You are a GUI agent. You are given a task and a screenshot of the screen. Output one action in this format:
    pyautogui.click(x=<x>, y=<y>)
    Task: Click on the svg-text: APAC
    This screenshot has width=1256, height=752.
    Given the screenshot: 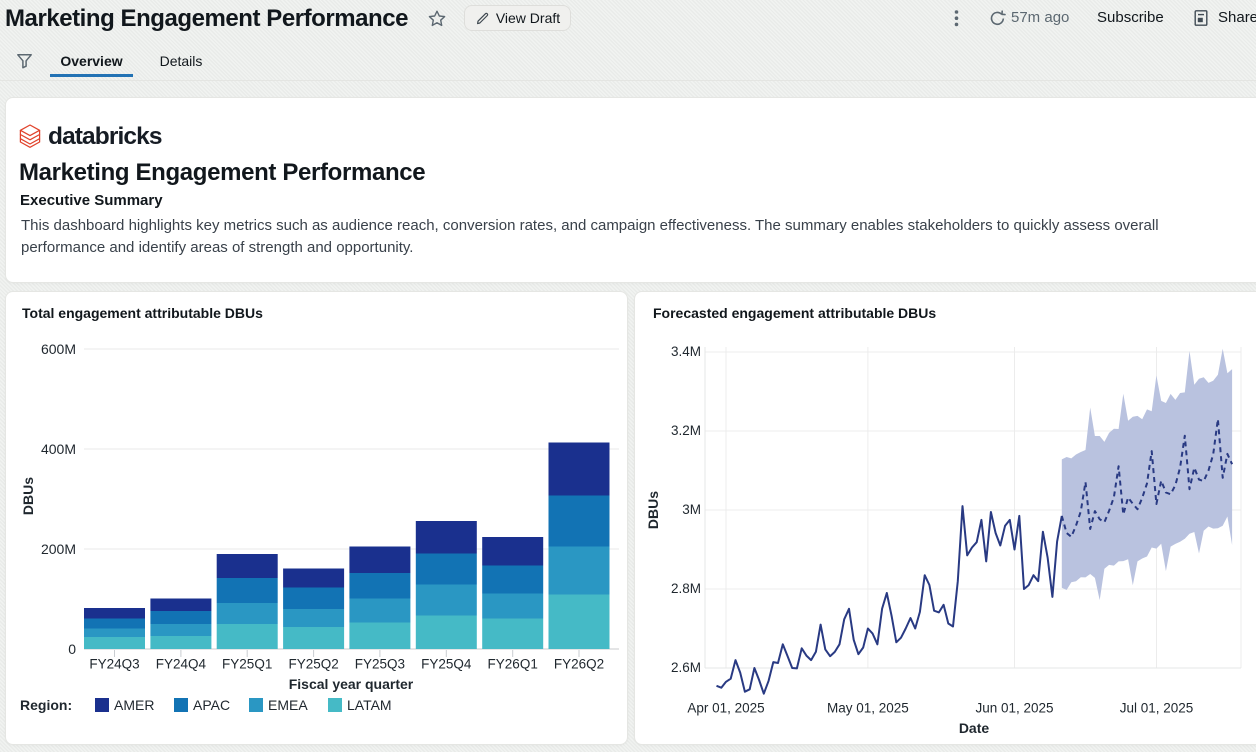 What is the action you would take?
    pyautogui.click(x=211, y=705)
    